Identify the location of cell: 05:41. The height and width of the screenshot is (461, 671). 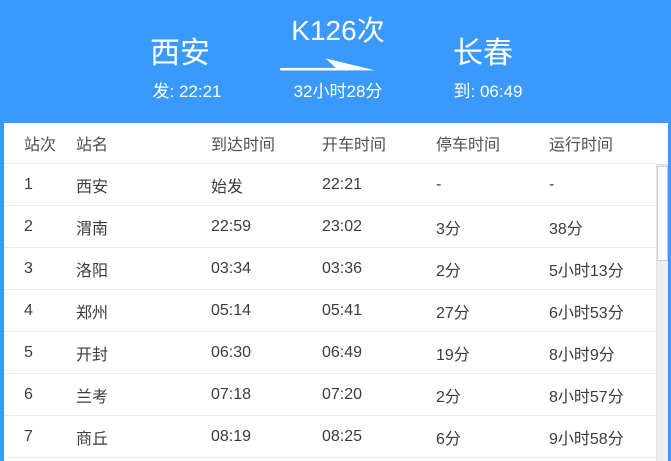
(342, 310).